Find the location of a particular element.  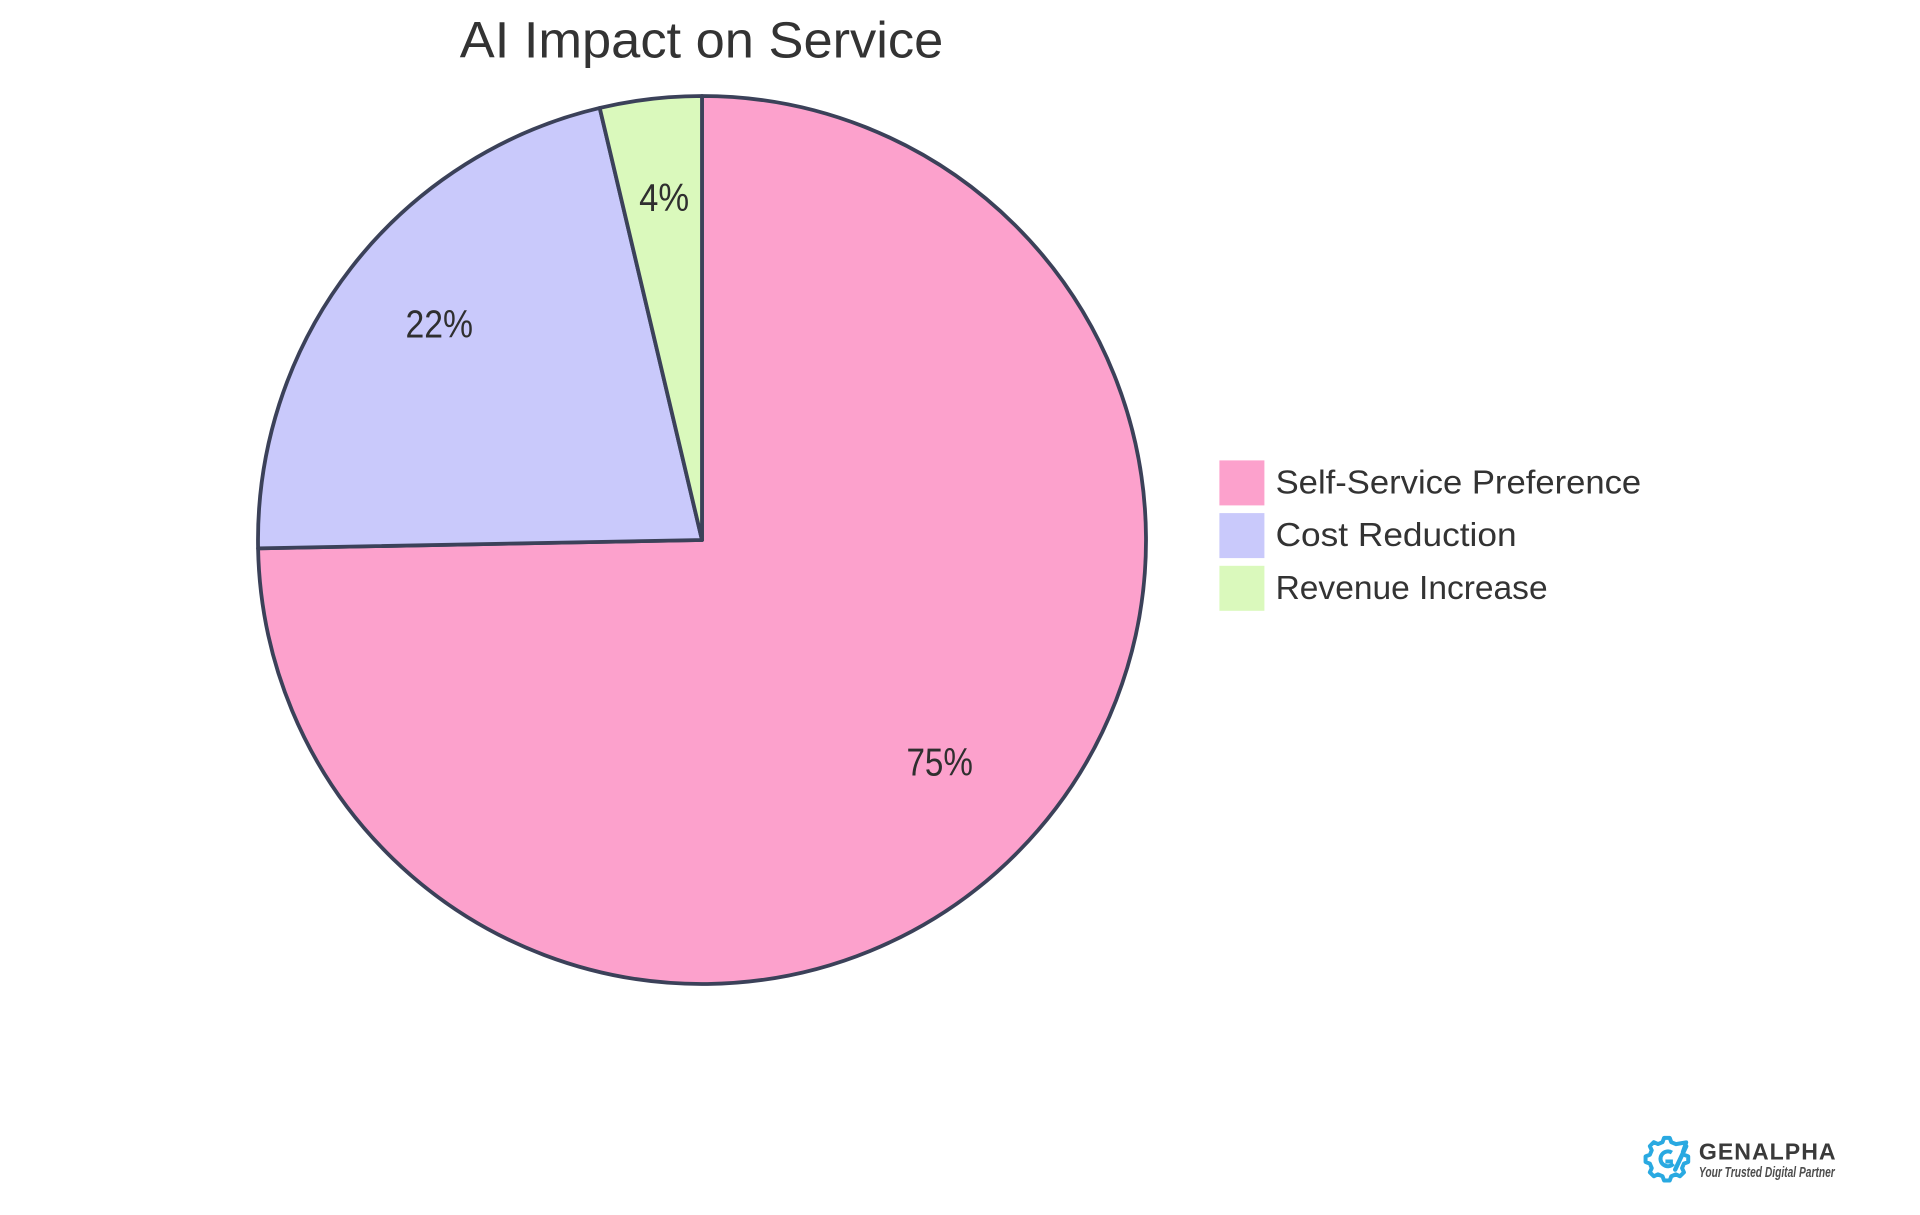

svg-text: 75% is located at coordinates (939, 763).